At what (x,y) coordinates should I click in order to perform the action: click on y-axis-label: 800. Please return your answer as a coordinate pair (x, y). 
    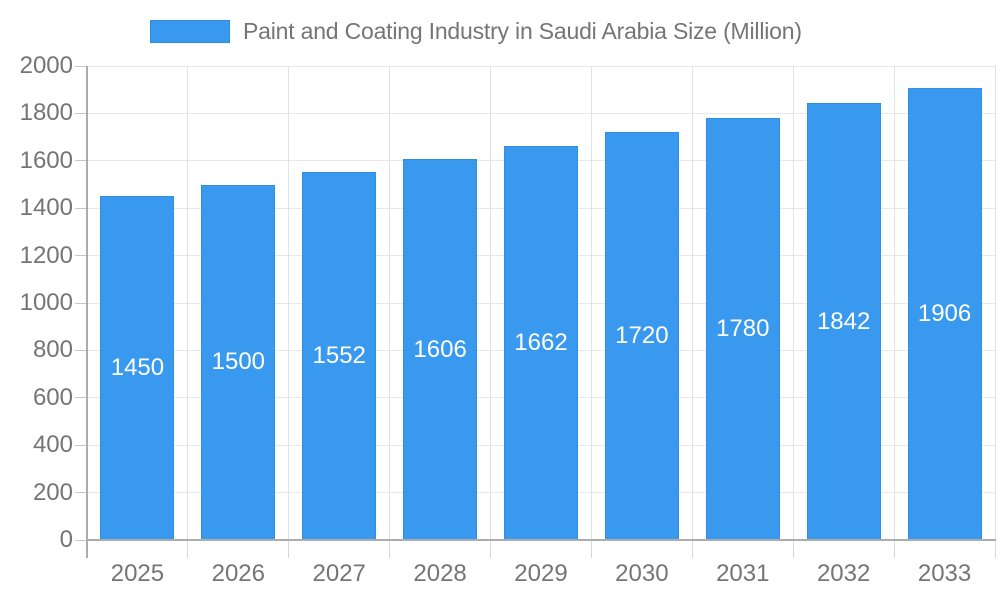
    Looking at the image, I should click on (52, 350).